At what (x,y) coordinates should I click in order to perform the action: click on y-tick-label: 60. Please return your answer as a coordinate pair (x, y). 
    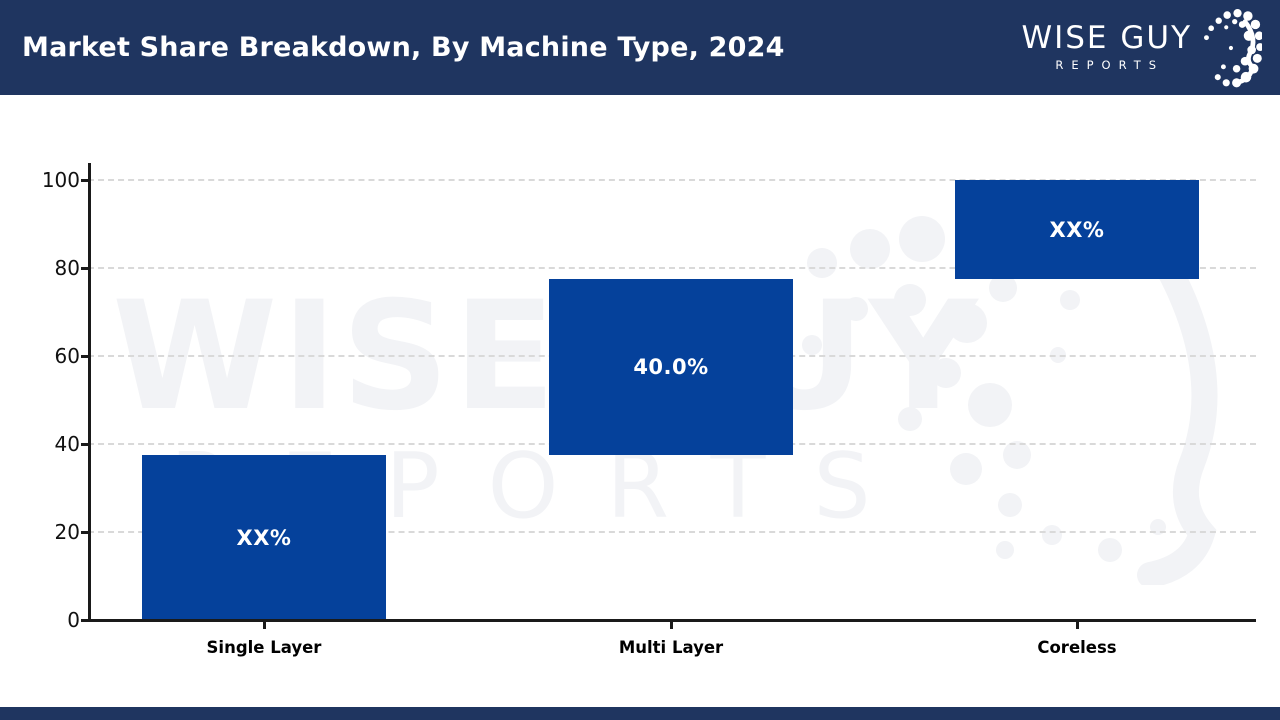
    Looking at the image, I should click on (67, 356).